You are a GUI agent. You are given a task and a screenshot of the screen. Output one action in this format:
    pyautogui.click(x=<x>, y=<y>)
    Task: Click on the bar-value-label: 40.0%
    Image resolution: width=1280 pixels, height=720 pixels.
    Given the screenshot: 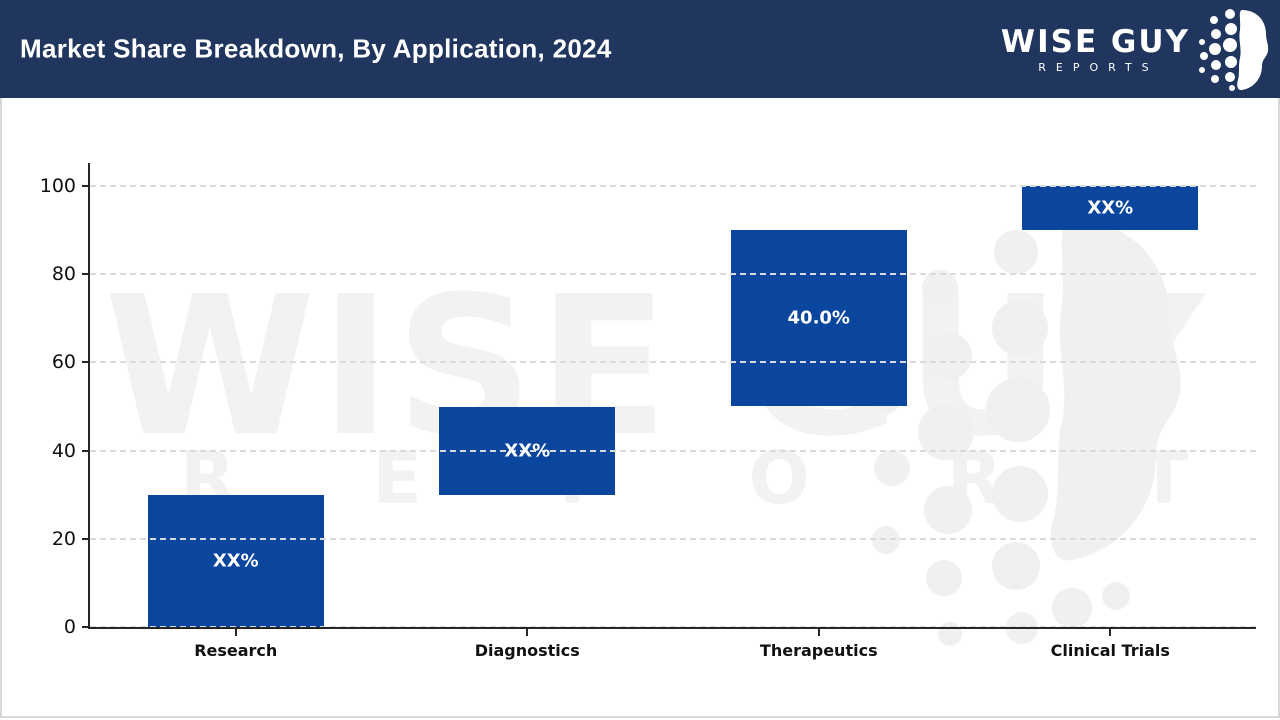 What is the action you would take?
    pyautogui.click(x=818, y=318)
    